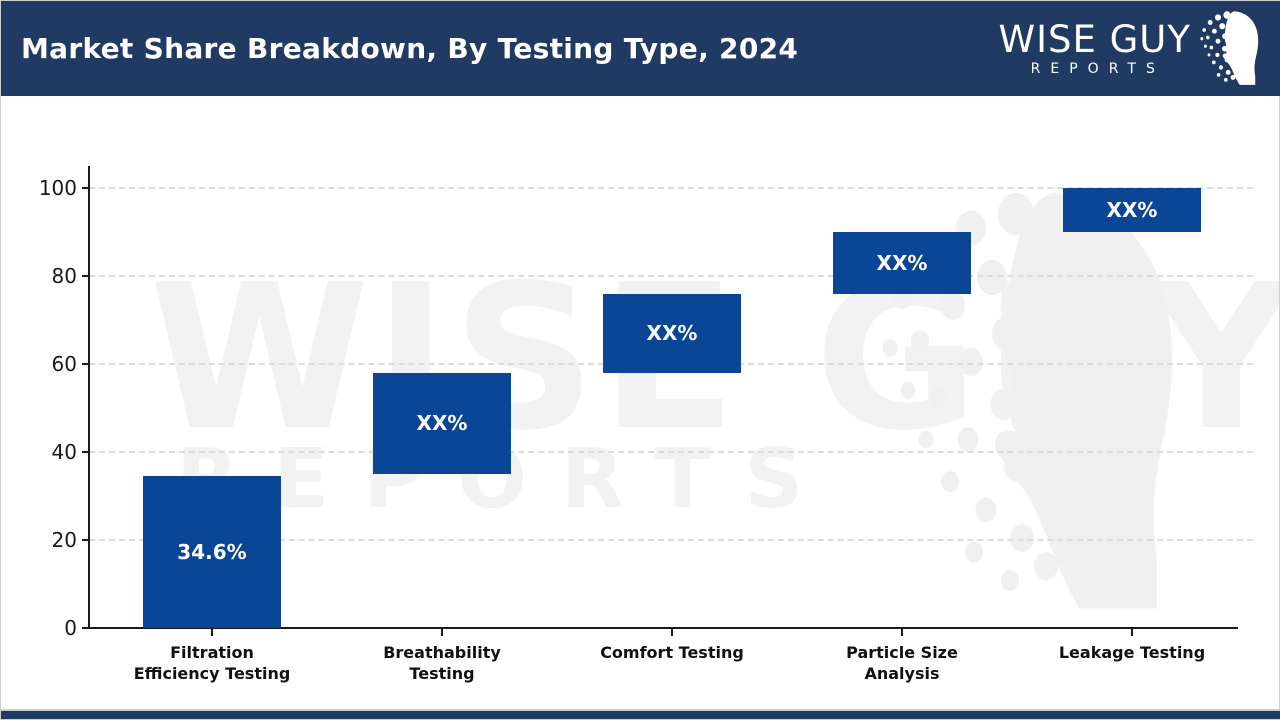  Describe the element at coordinates (70, 628) in the screenshot. I see `y-tick-label-0: 0` at that location.